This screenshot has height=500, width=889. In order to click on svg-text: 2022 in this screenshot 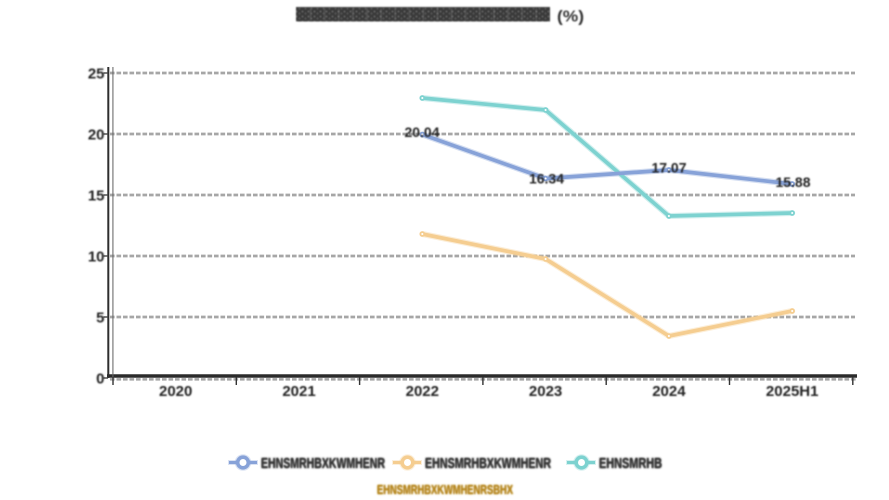, I will do `click(422, 391)`.